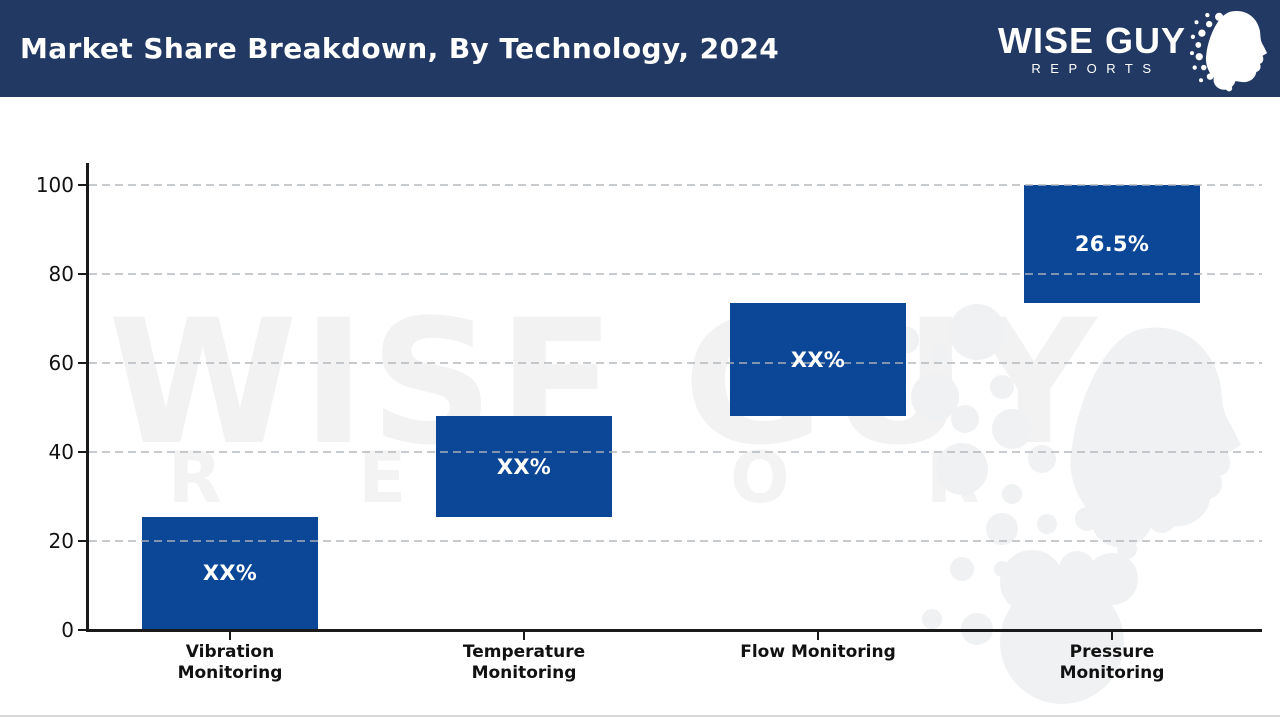 This screenshot has height=720, width=1280. I want to click on y-tick-label: 40, so click(61, 452).